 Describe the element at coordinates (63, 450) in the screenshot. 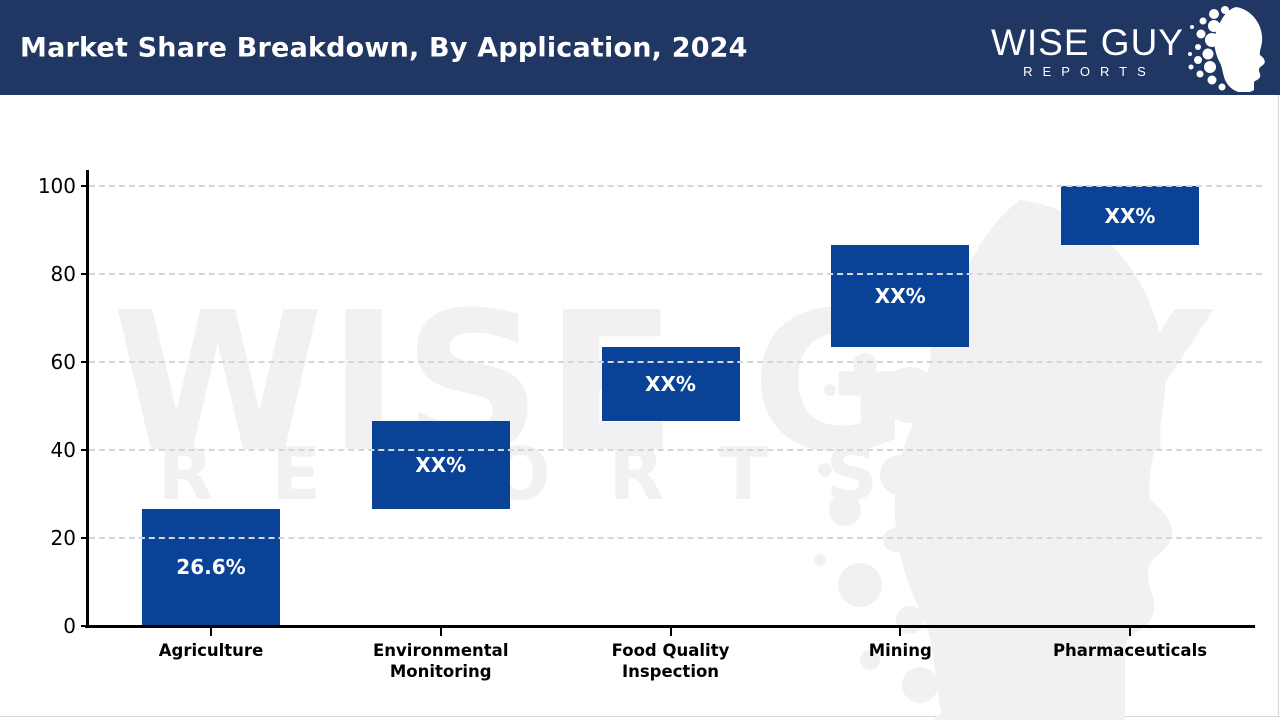

I see `y-tick-label: 40` at that location.